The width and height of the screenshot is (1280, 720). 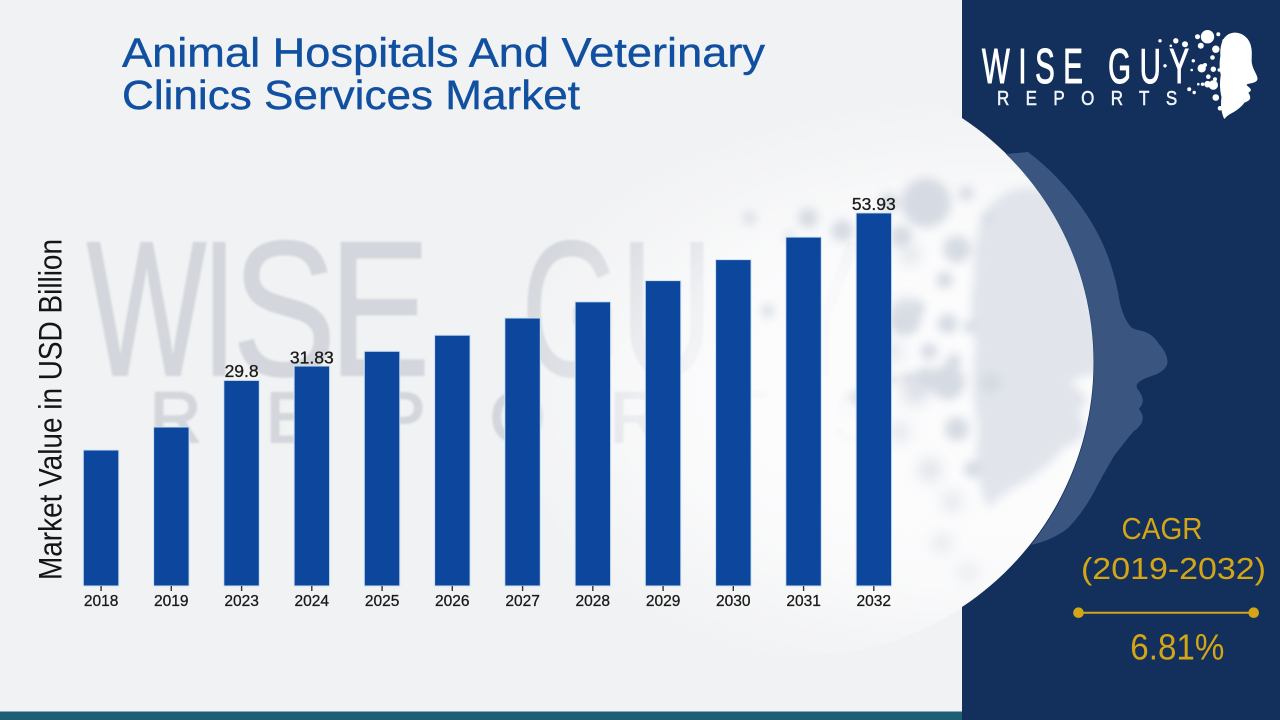 What do you see at coordinates (312, 358) in the screenshot?
I see `svg-text: 31.83` at bounding box center [312, 358].